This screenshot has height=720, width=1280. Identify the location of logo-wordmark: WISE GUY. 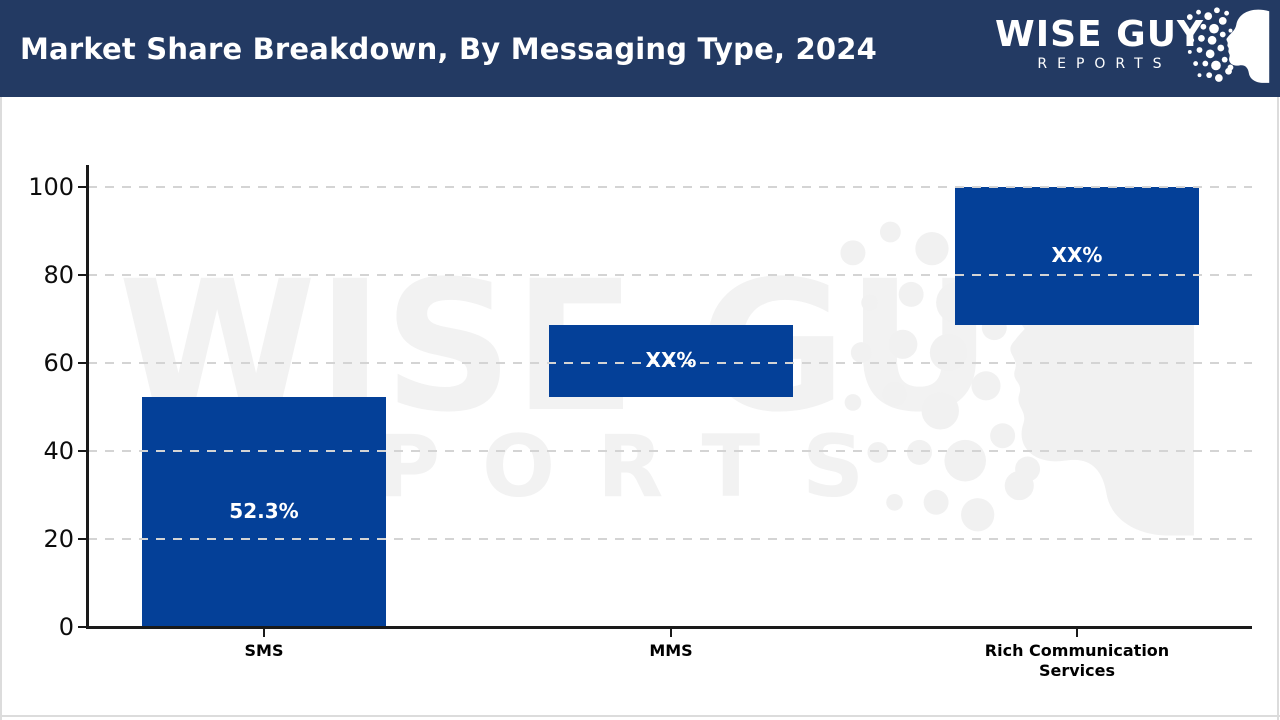
(1099, 34).